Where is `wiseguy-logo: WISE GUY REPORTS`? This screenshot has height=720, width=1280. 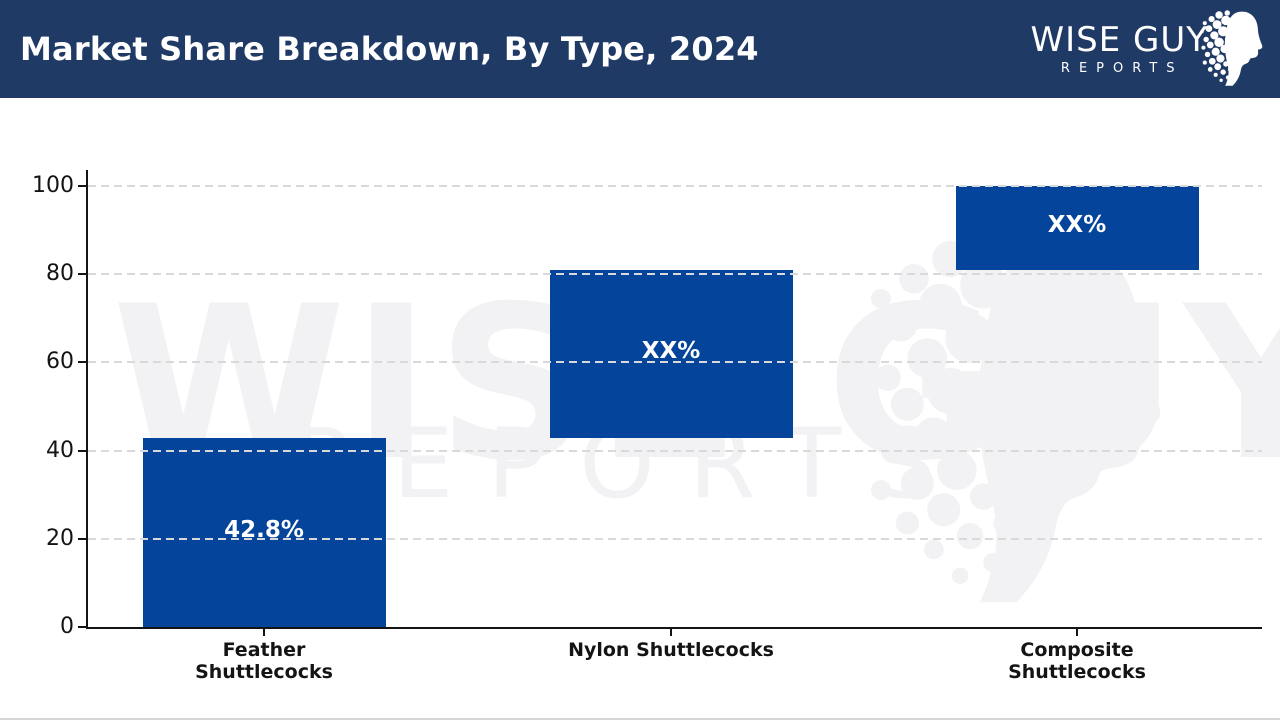 wiseguy-logo: WISE GUY REPORTS is located at coordinates (1148, 49).